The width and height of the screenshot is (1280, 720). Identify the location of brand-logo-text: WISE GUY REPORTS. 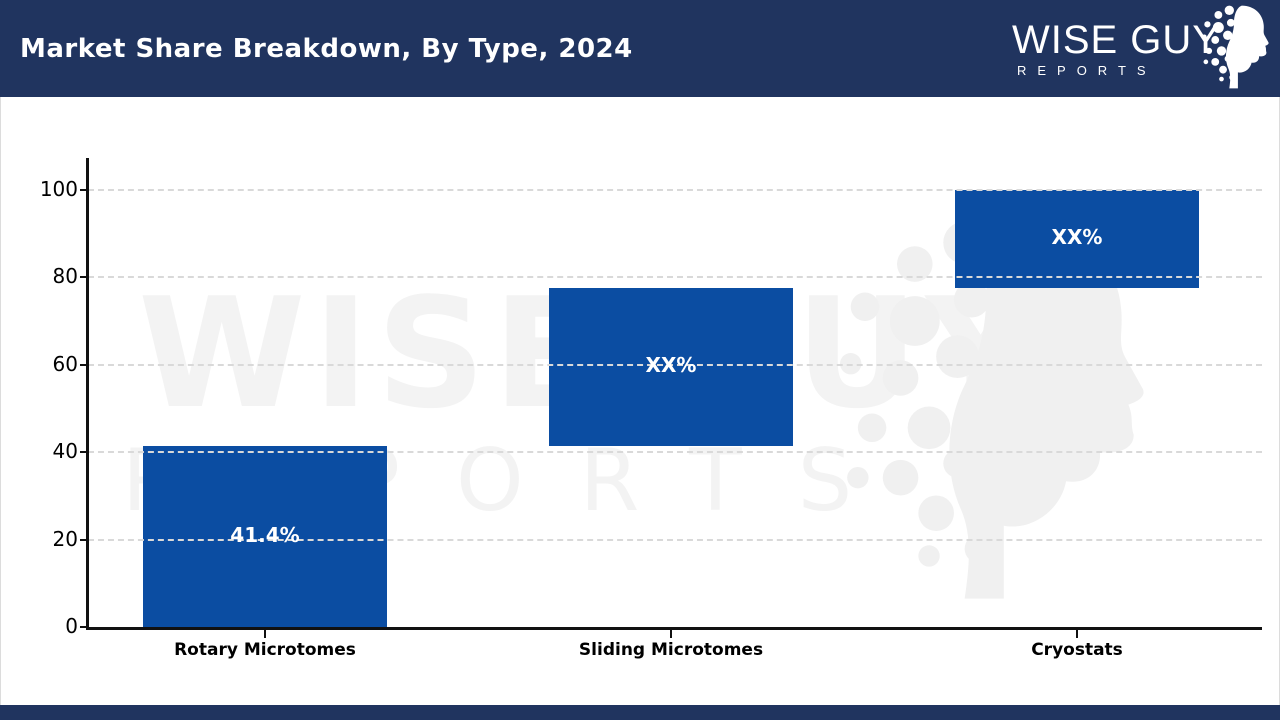
(1116, 49).